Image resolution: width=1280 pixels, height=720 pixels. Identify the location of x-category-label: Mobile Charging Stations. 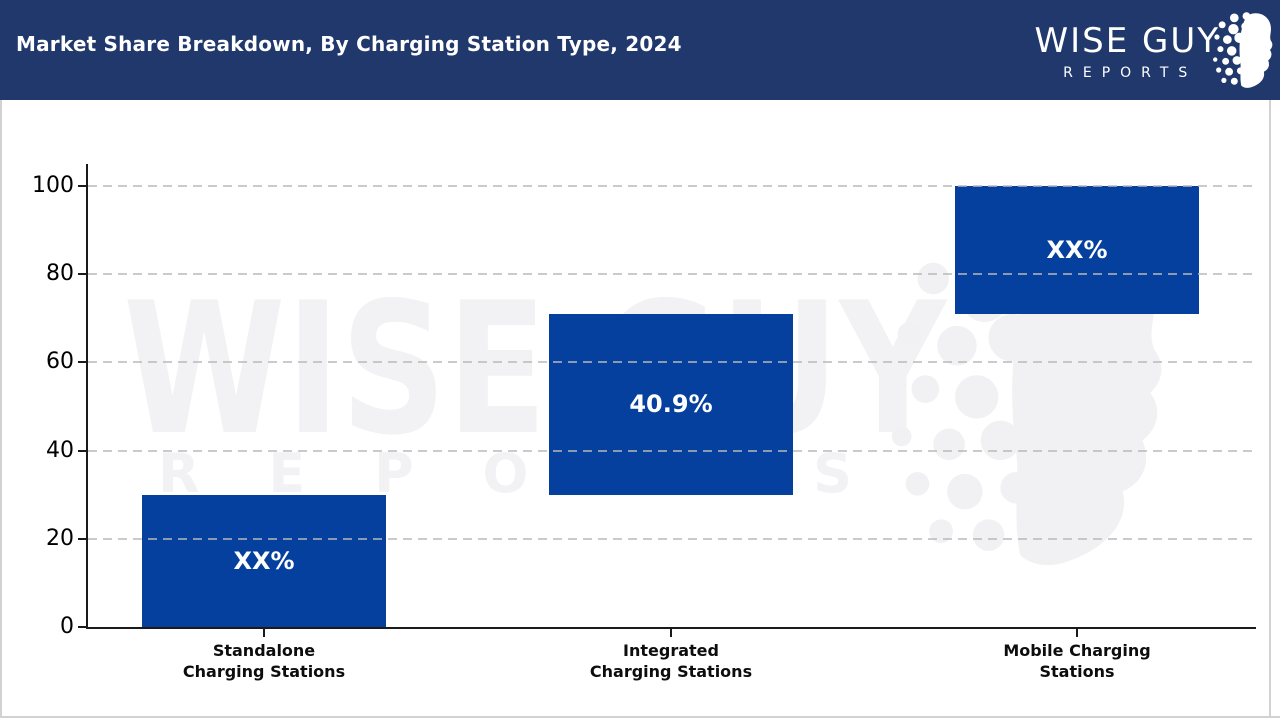
(1077, 661).